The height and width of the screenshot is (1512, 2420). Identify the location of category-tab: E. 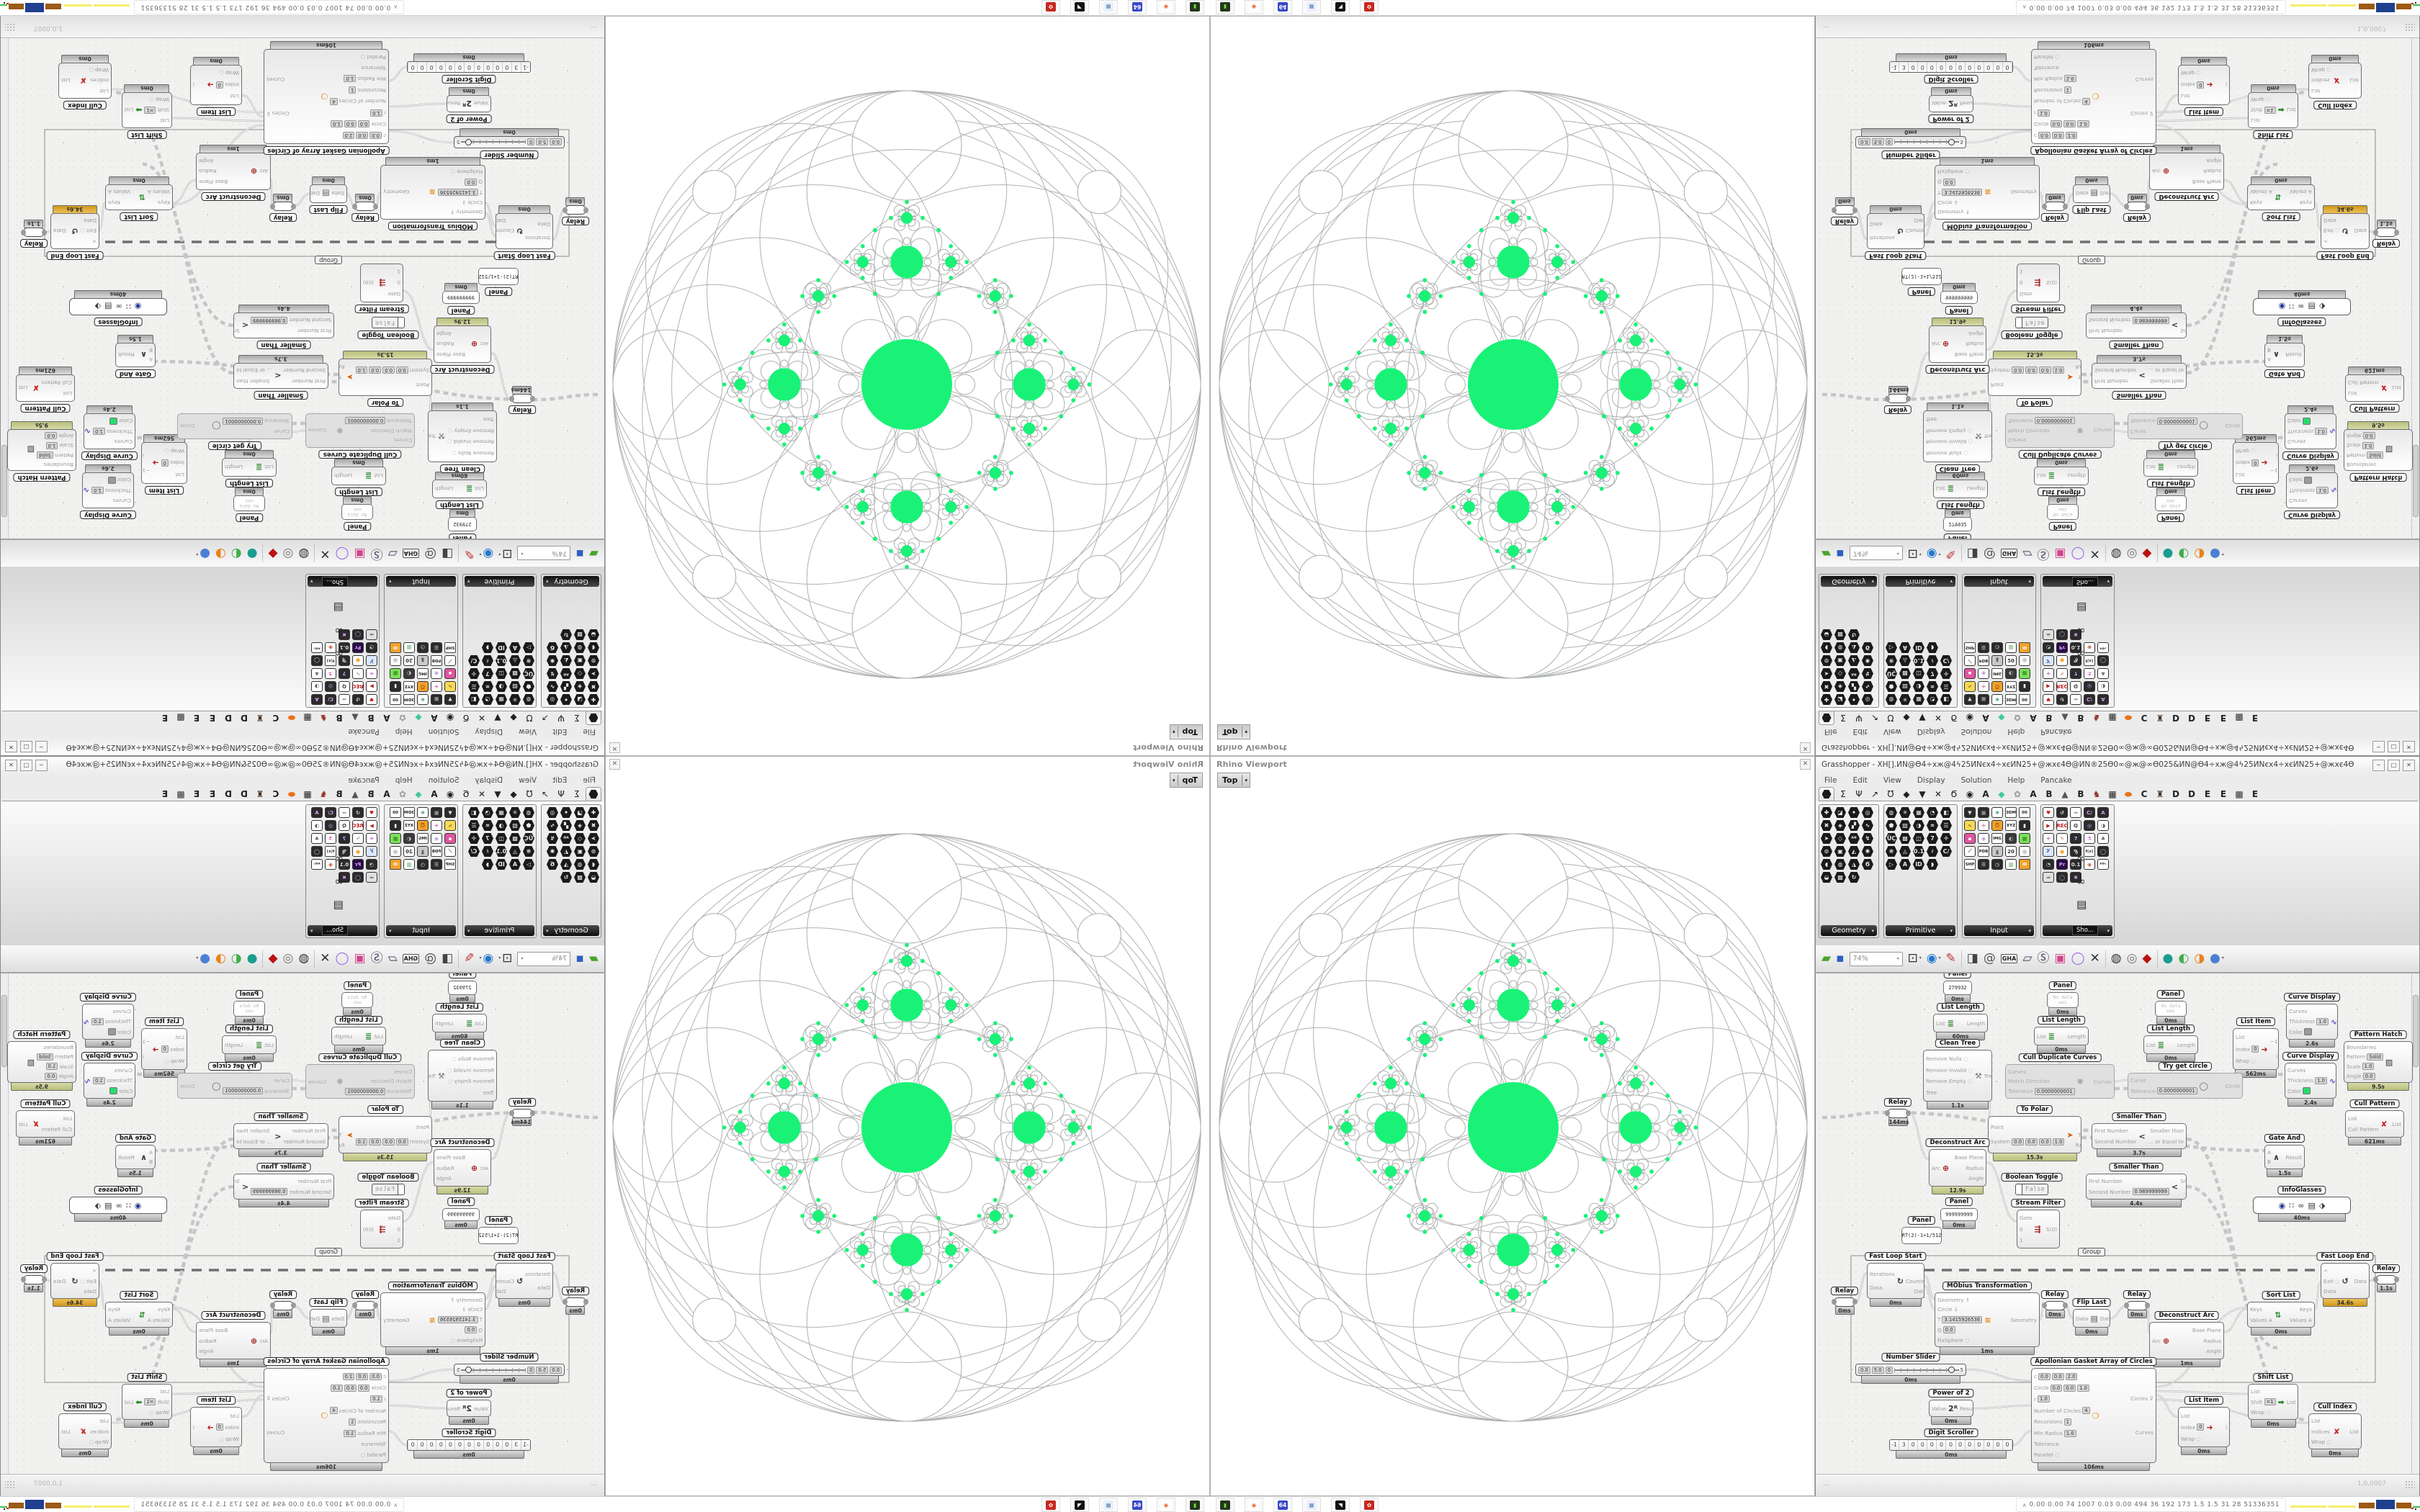
(196, 794).